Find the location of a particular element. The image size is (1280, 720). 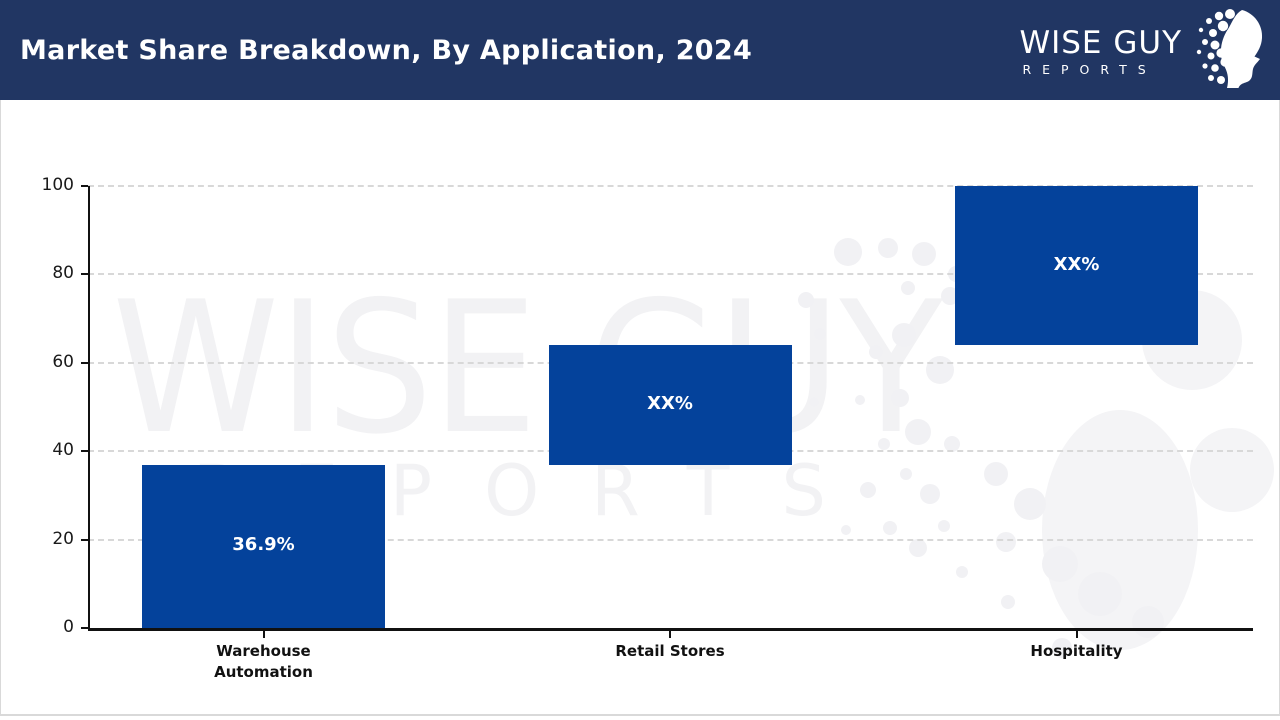

category-label-retail-stores: Retail Stores is located at coordinates (670, 651).